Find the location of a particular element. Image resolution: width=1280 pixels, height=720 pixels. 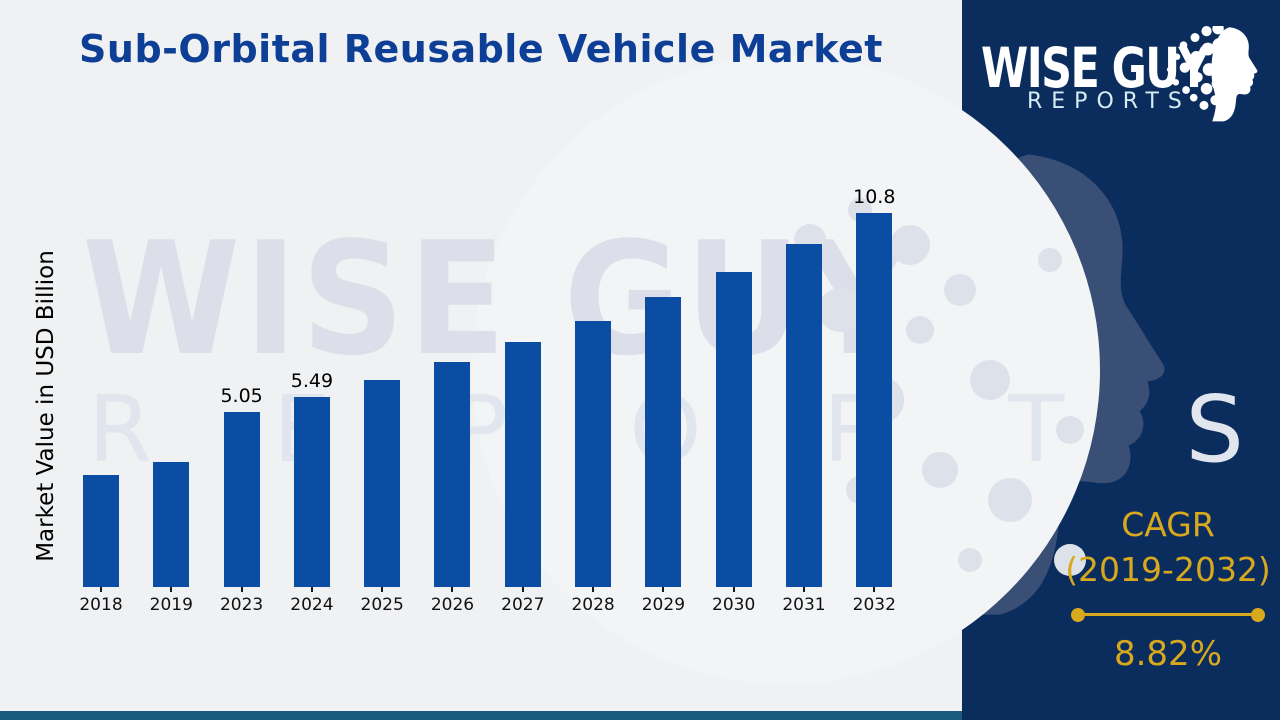

bottom-accent-strip is located at coordinates (481, 715).